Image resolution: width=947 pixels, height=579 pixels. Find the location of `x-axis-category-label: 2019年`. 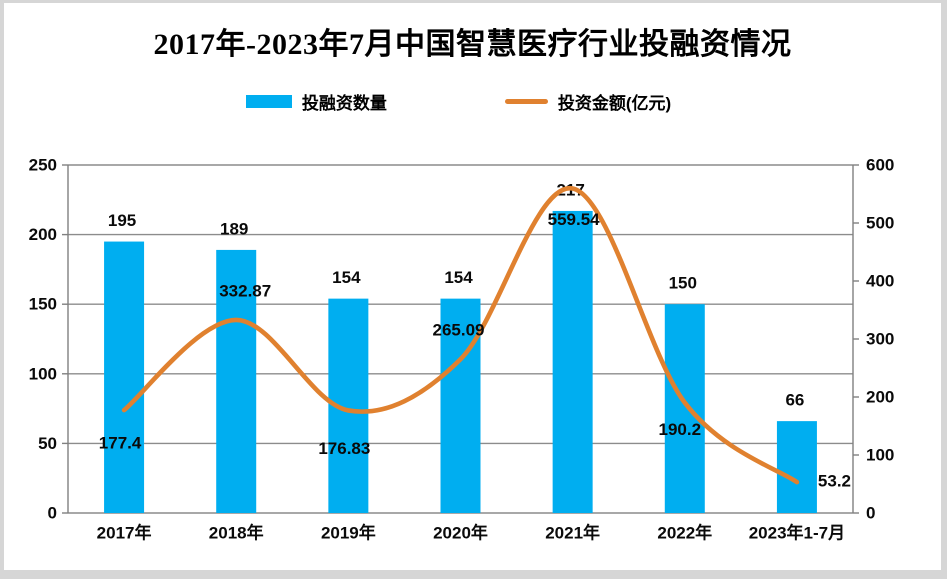

x-axis-category-label: 2019年 is located at coordinates (348, 533).